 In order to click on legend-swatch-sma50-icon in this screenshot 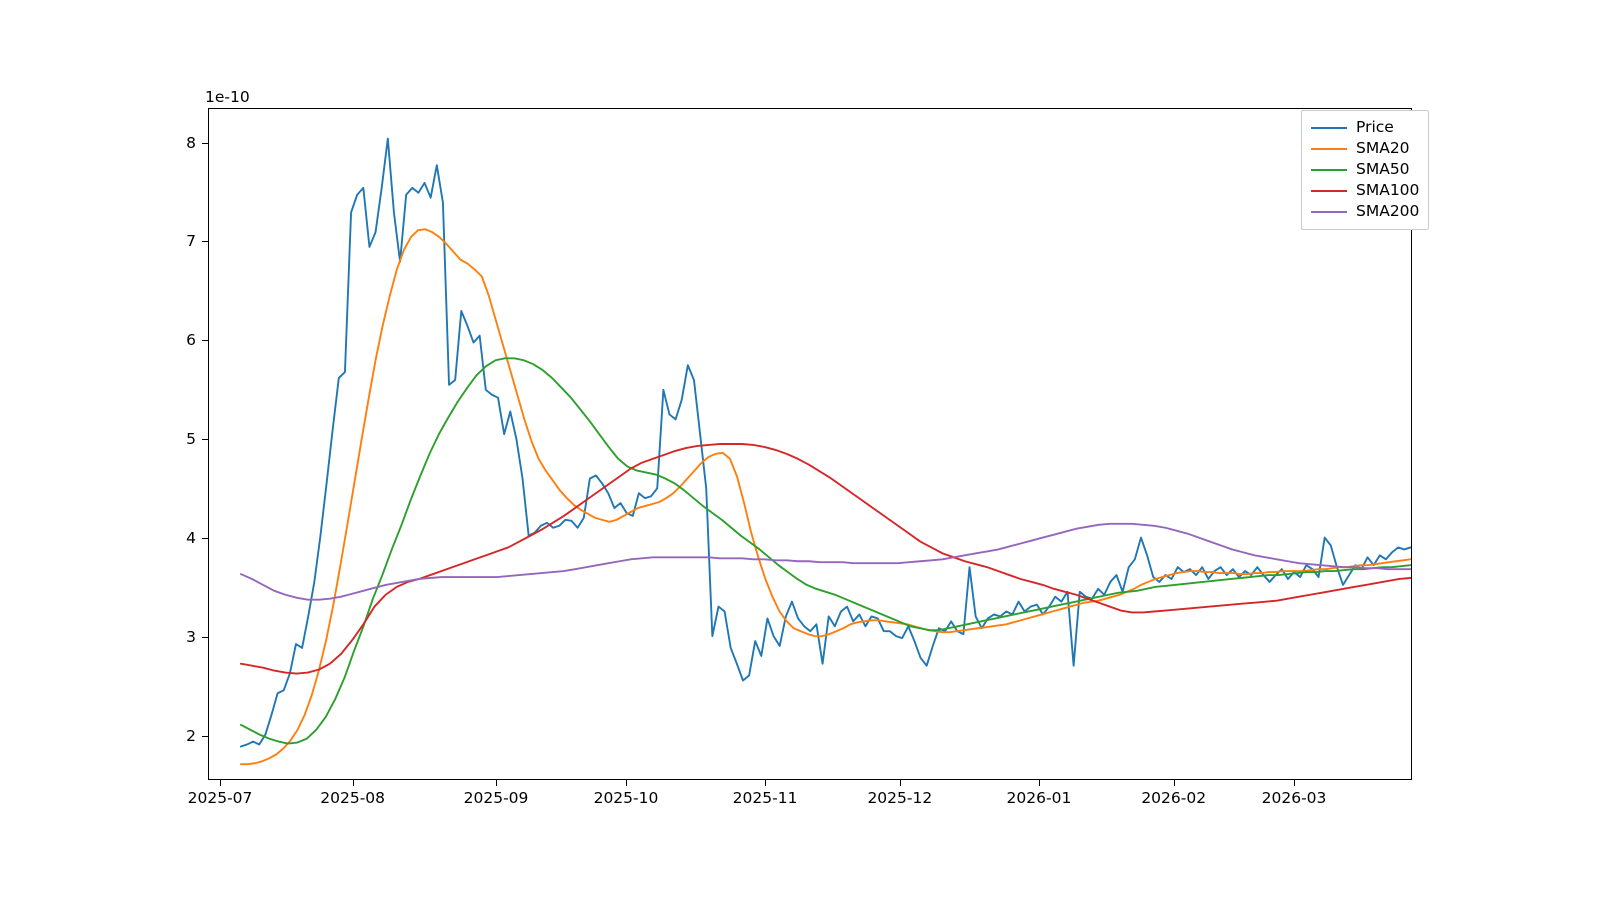, I will do `click(1329, 169)`.